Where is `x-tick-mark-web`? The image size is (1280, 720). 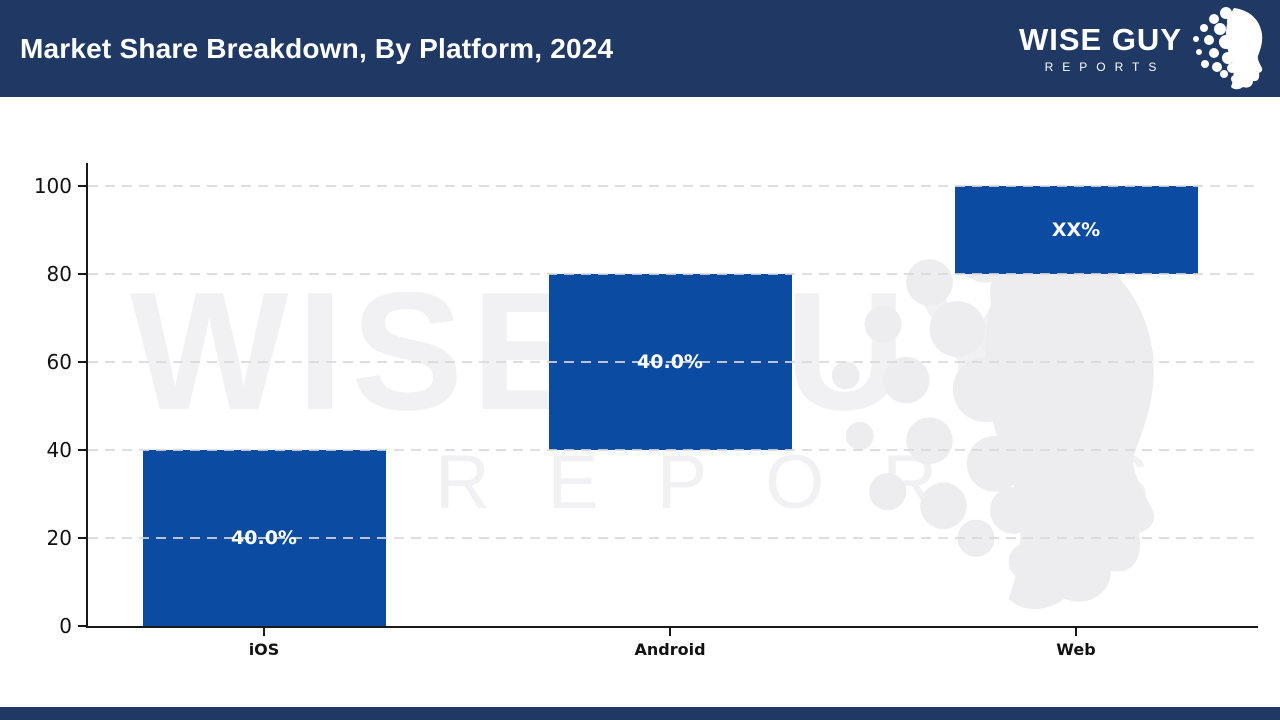
x-tick-mark-web is located at coordinates (1076, 632).